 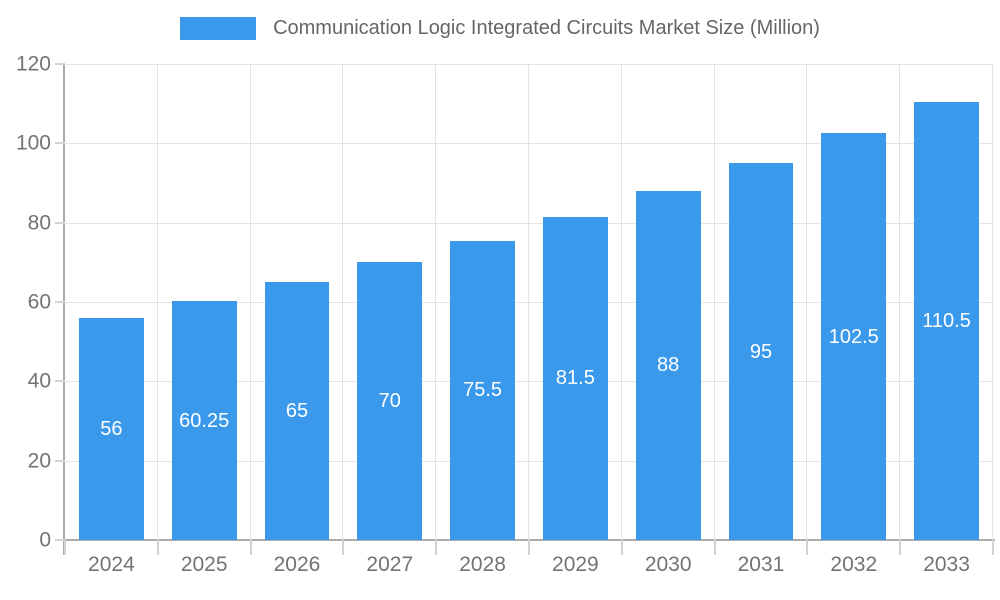 What do you see at coordinates (525, 540) in the screenshot?
I see `x-axis-line` at bounding box center [525, 540].